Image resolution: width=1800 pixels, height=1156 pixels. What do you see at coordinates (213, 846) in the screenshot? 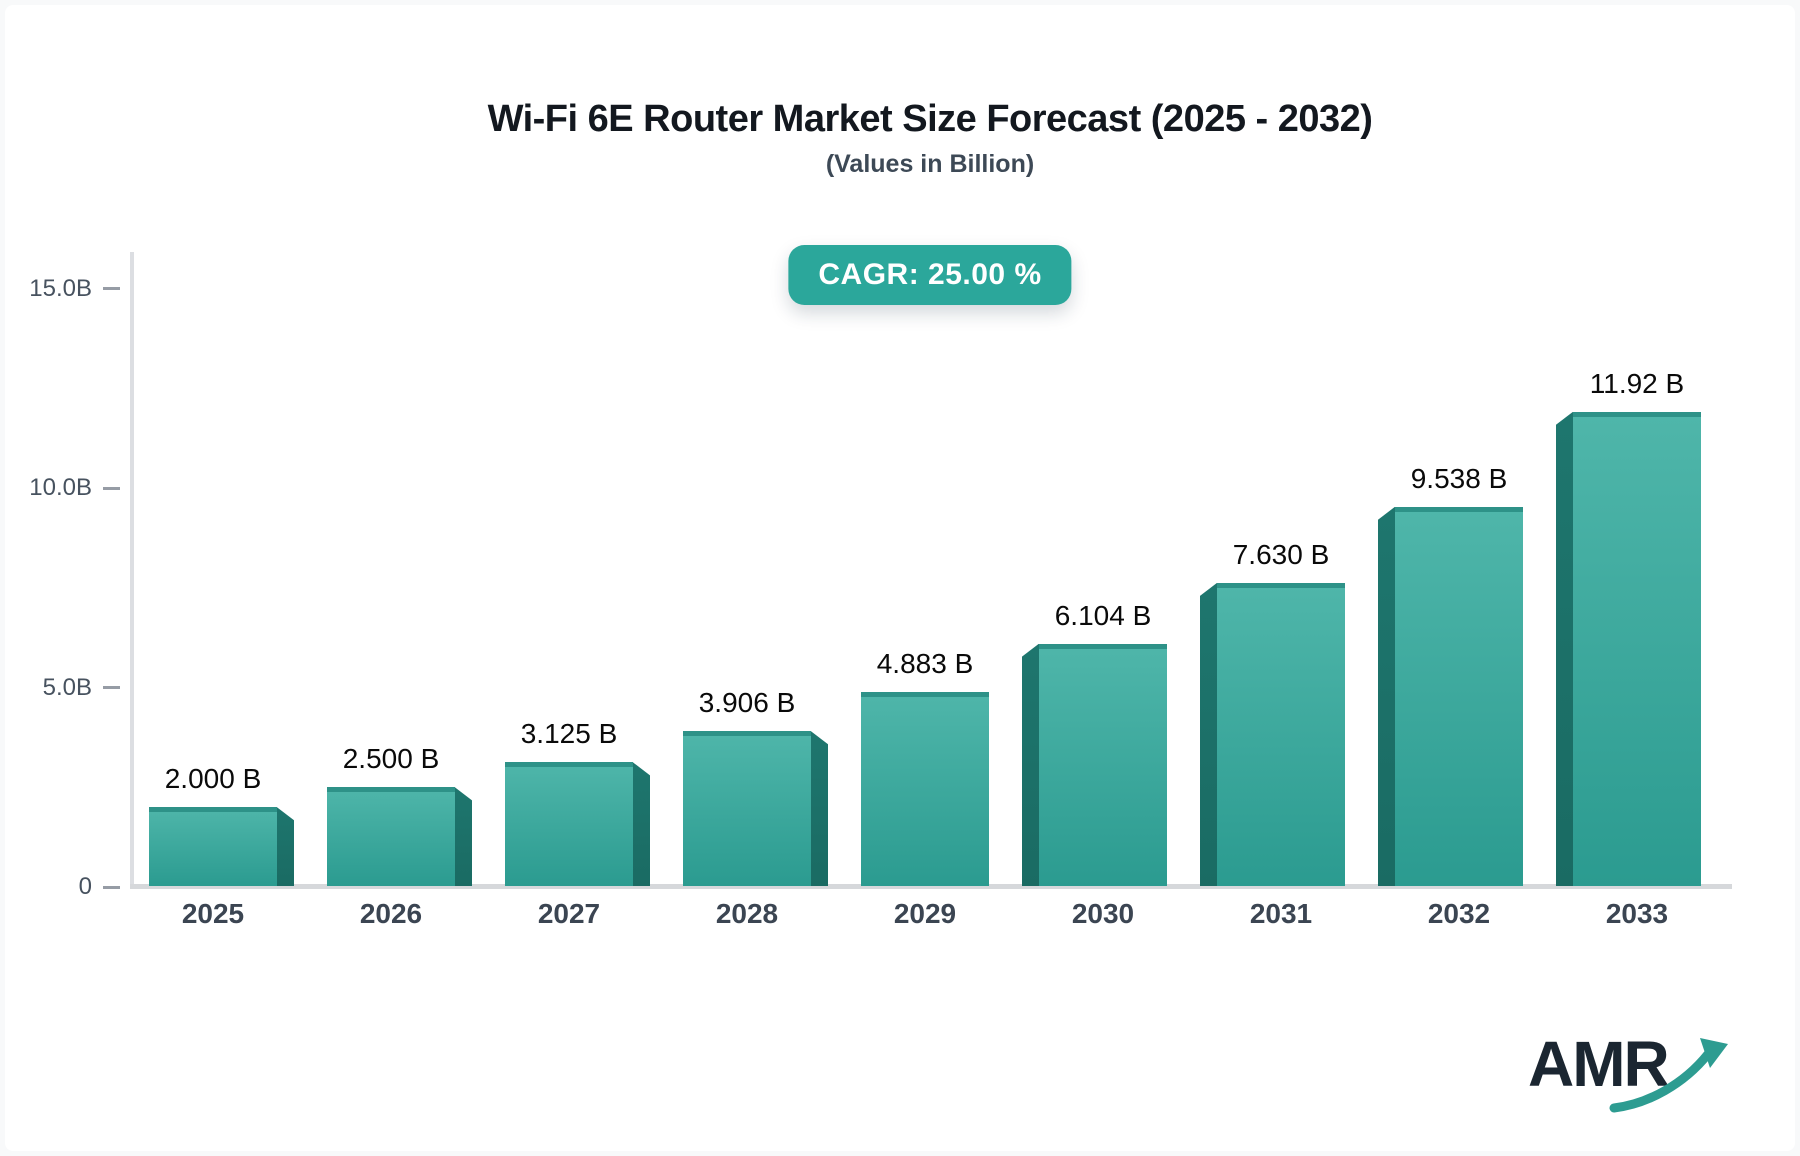
I see `bar-2025` at bounding box center [213, 846].